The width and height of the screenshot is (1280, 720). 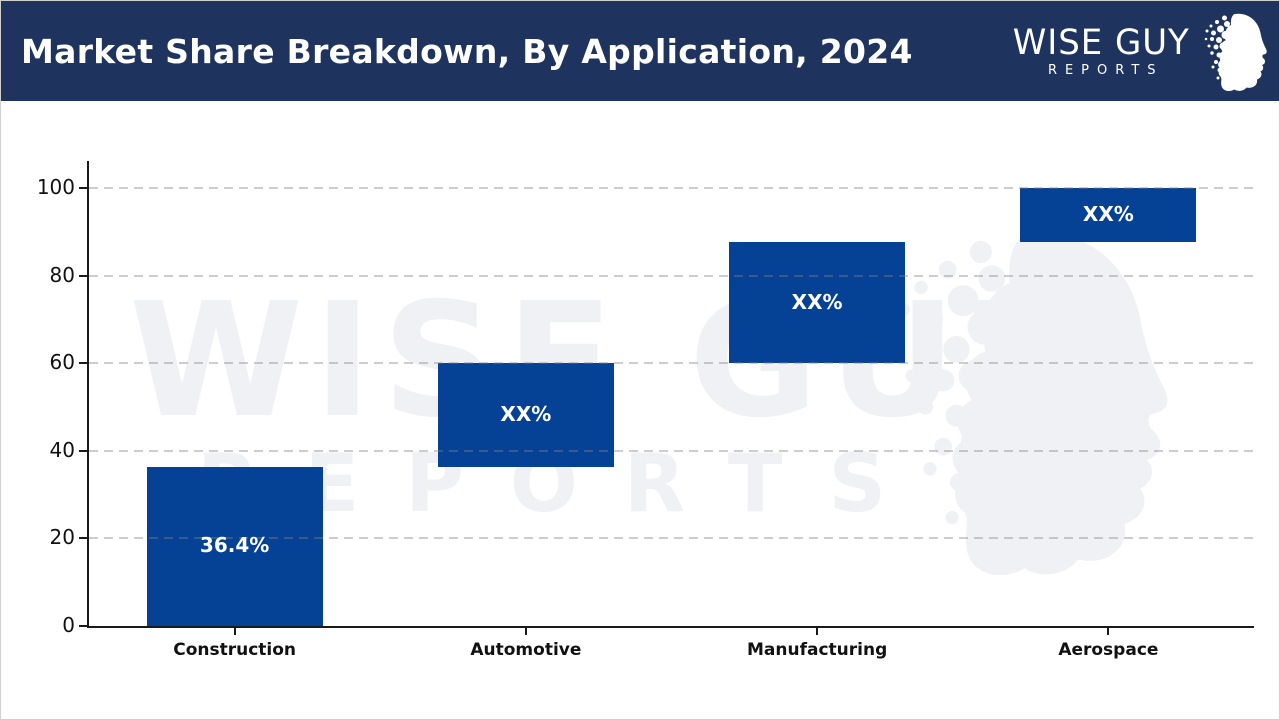 What do you see at coordinates (68, 625) in the screenshot?
I see `y-tick-label: 0` at bounding box center [68, 625].